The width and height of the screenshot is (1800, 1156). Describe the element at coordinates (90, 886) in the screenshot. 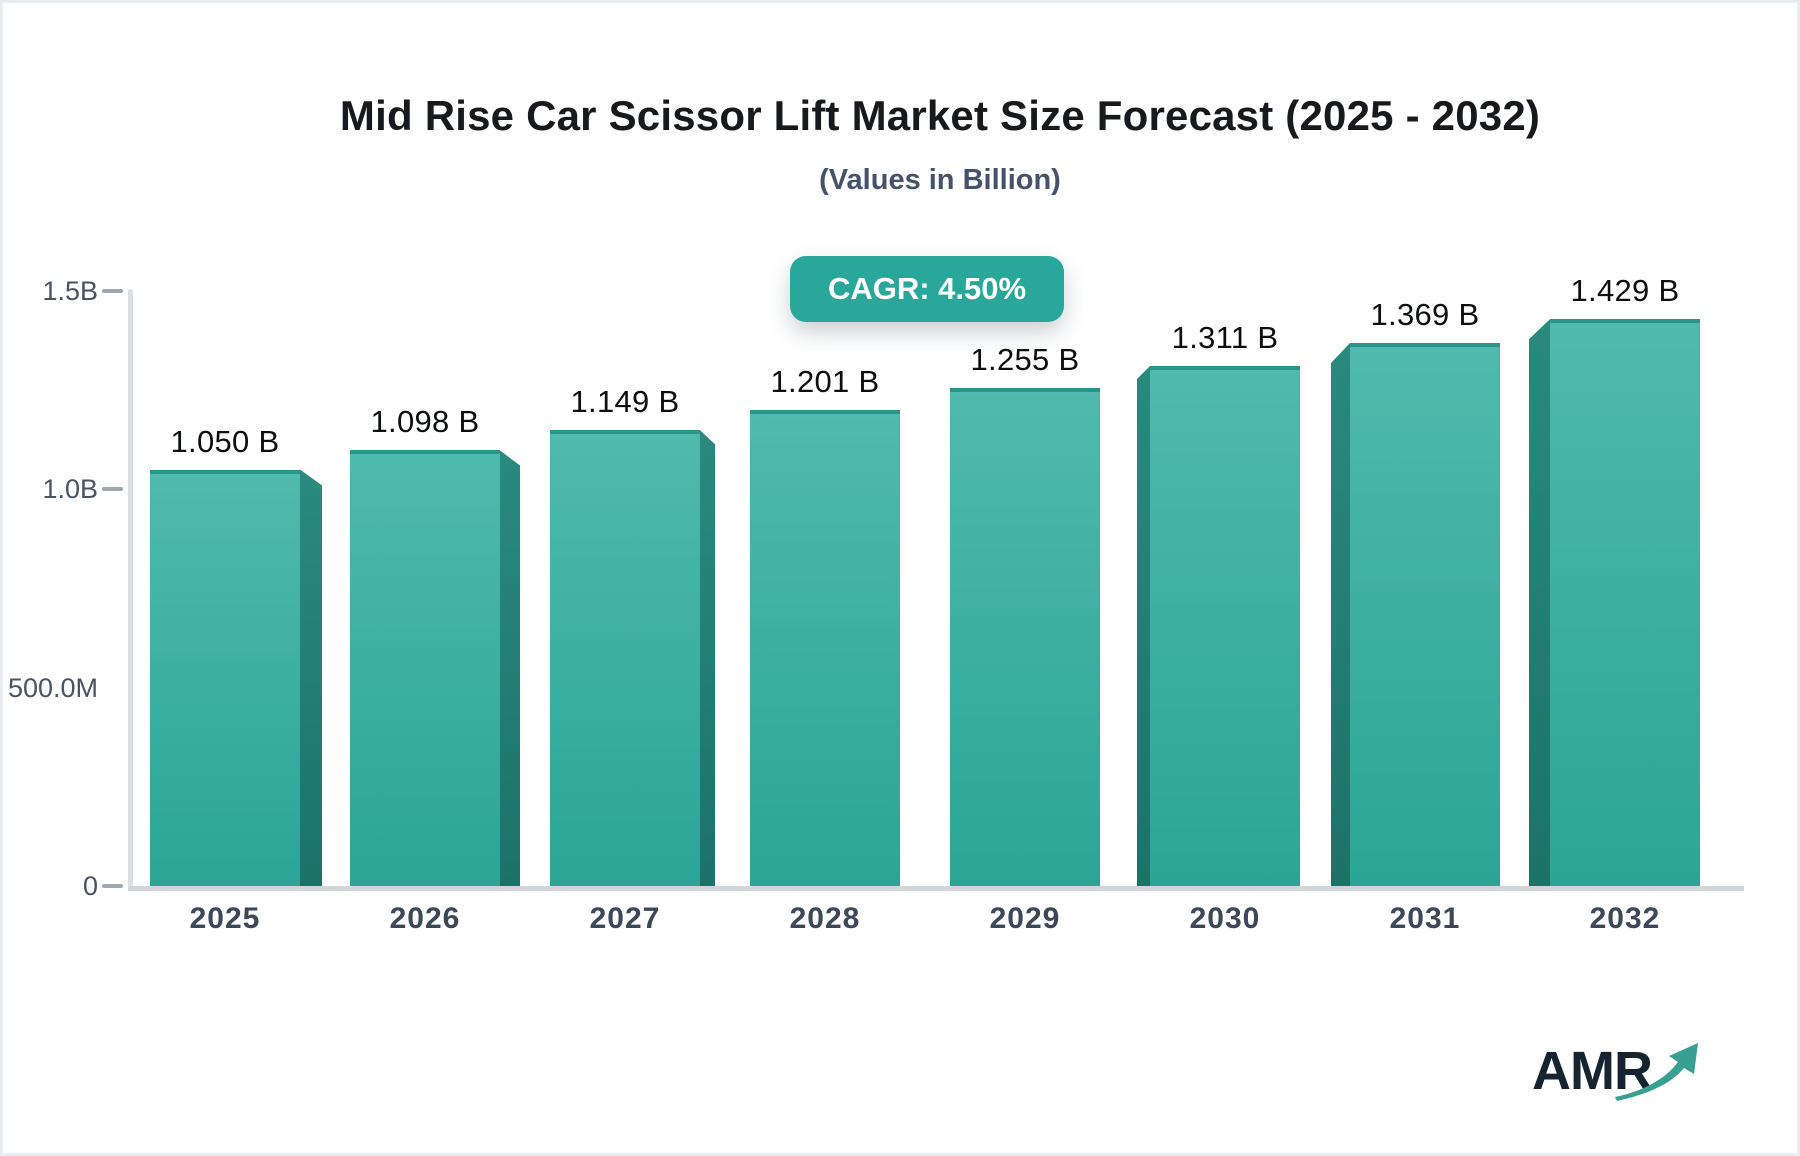

I see `y-tick-label-0: 0` at that location.